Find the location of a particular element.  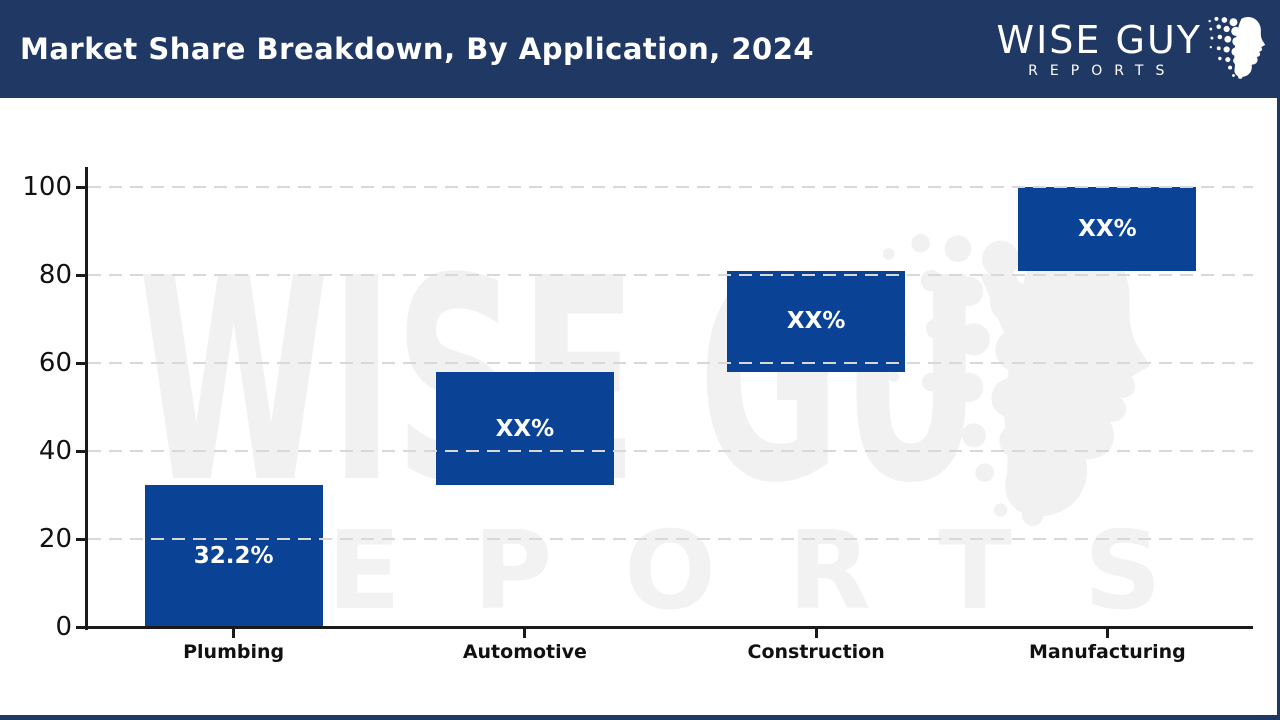

brand-subname: REPORTS is located at coordinates (1102, 70).